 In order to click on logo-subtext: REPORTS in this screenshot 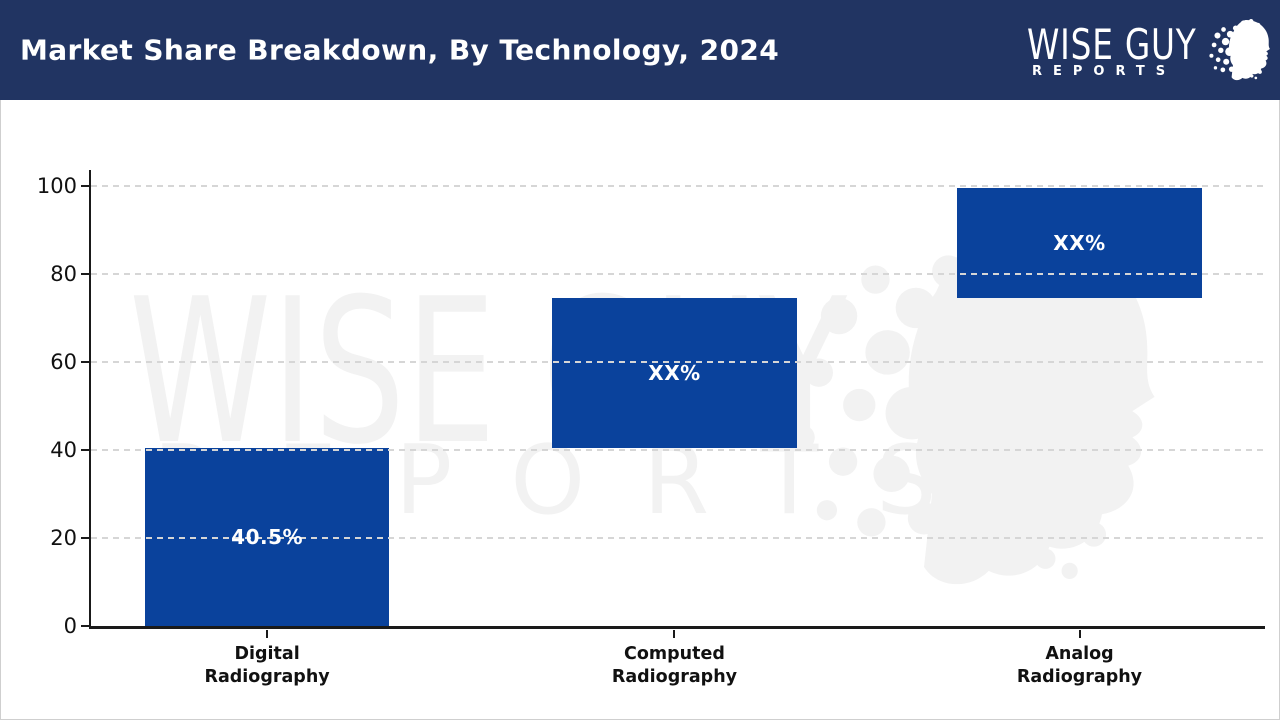, I will do `click(1104, 71)`.